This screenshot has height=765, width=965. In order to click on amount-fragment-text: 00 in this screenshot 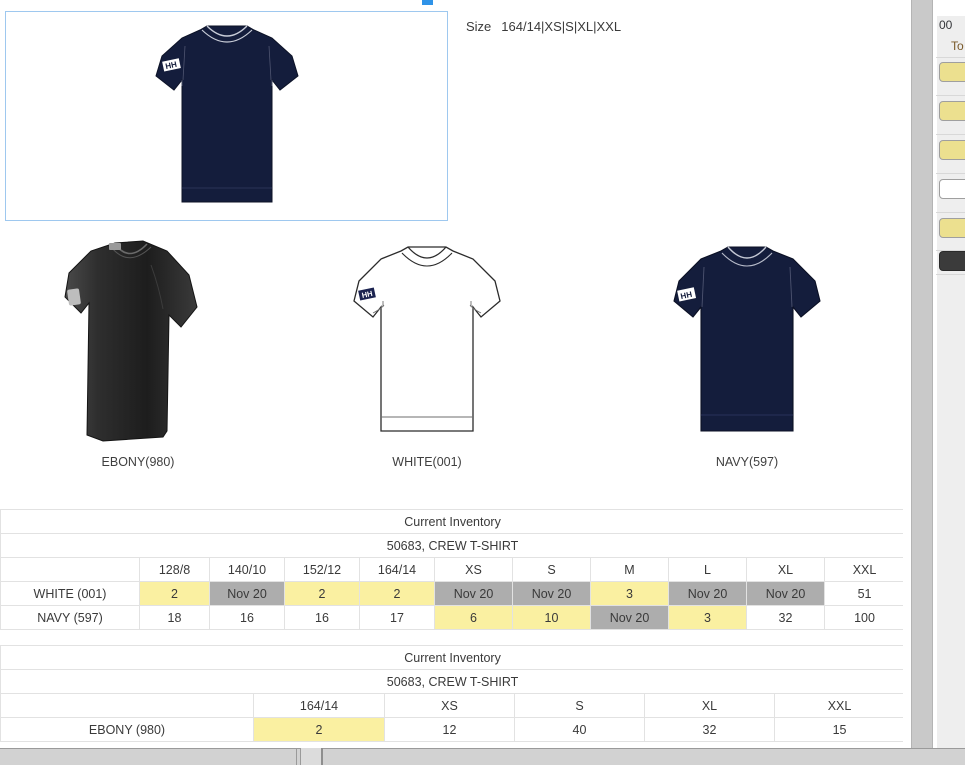, I will do `click(946, 25)`.